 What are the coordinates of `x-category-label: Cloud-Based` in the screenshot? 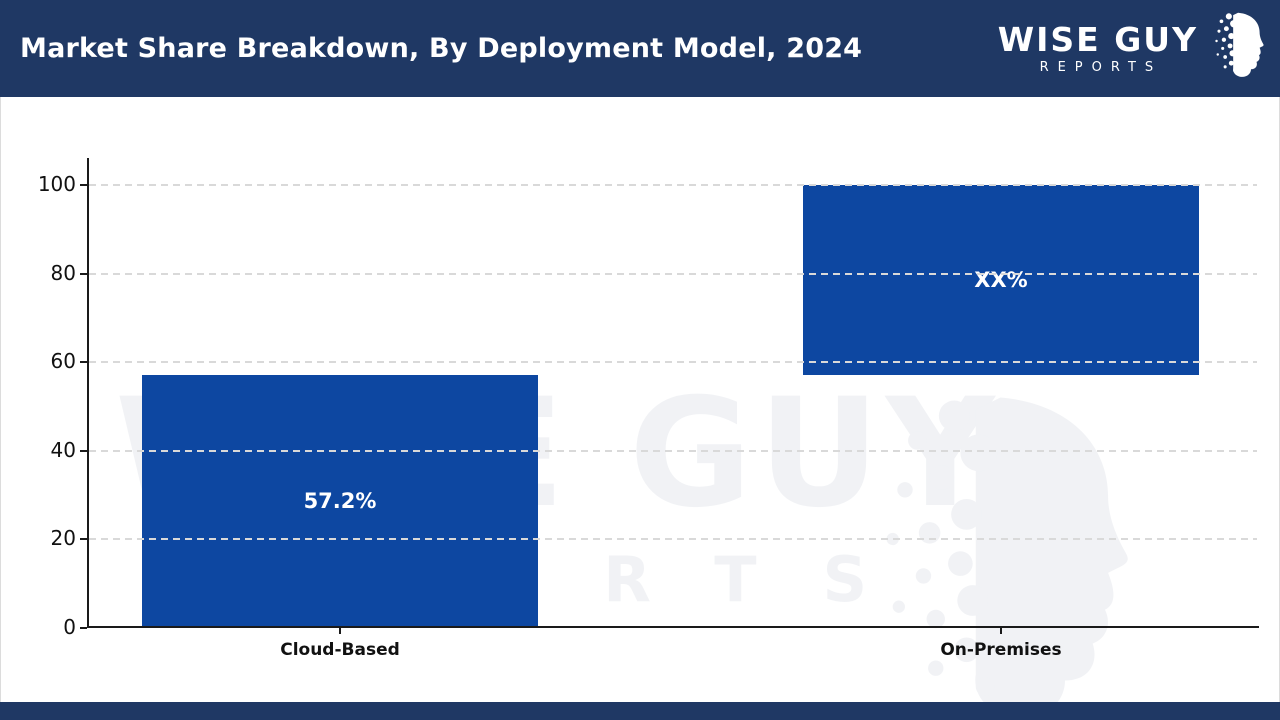 It's located at (340, 650).